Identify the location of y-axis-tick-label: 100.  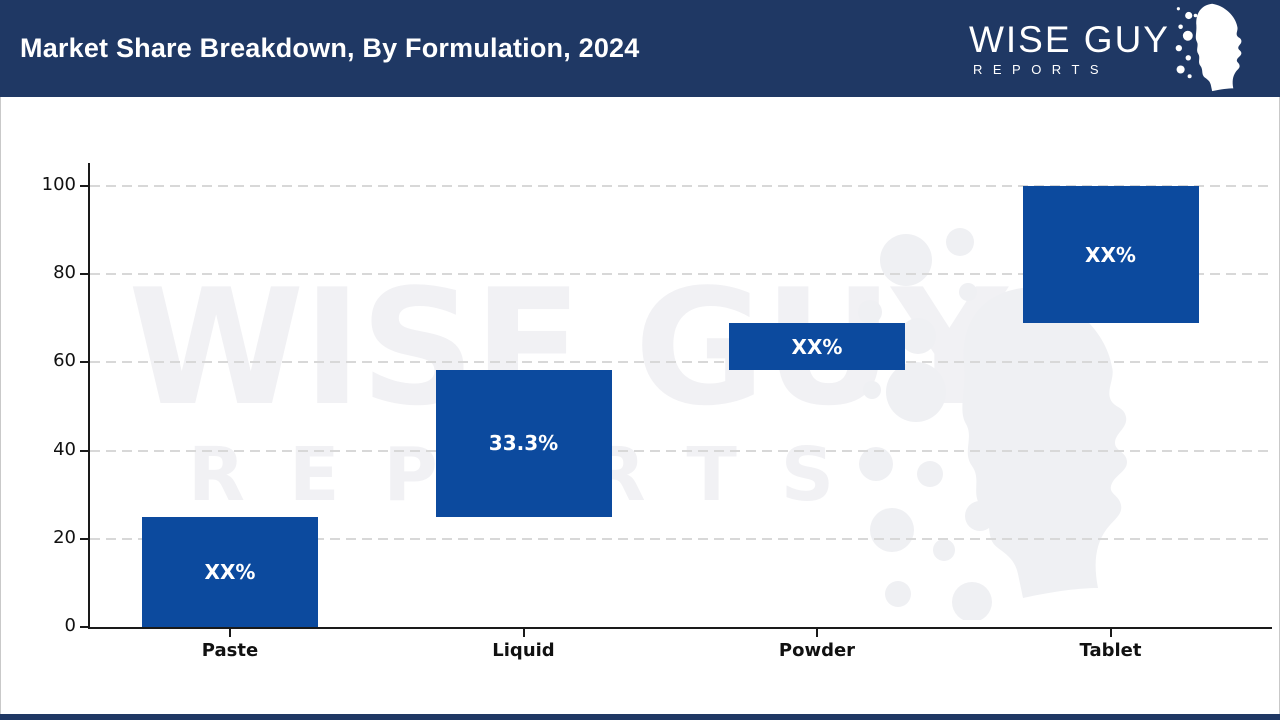
(58, 184).